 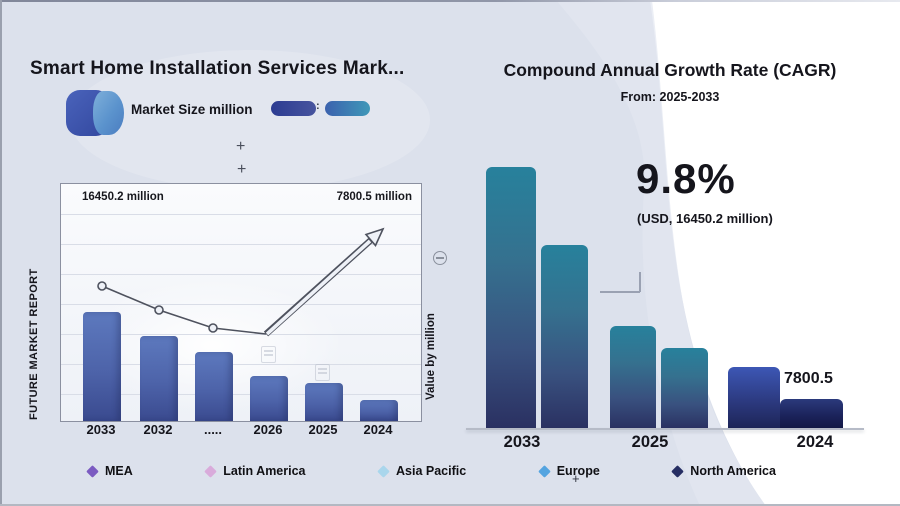 What do you see at coordinates (808, 378) in the screenshot?
I see `bar-value-7800: 7800.5` at bounding box center [808, 378].